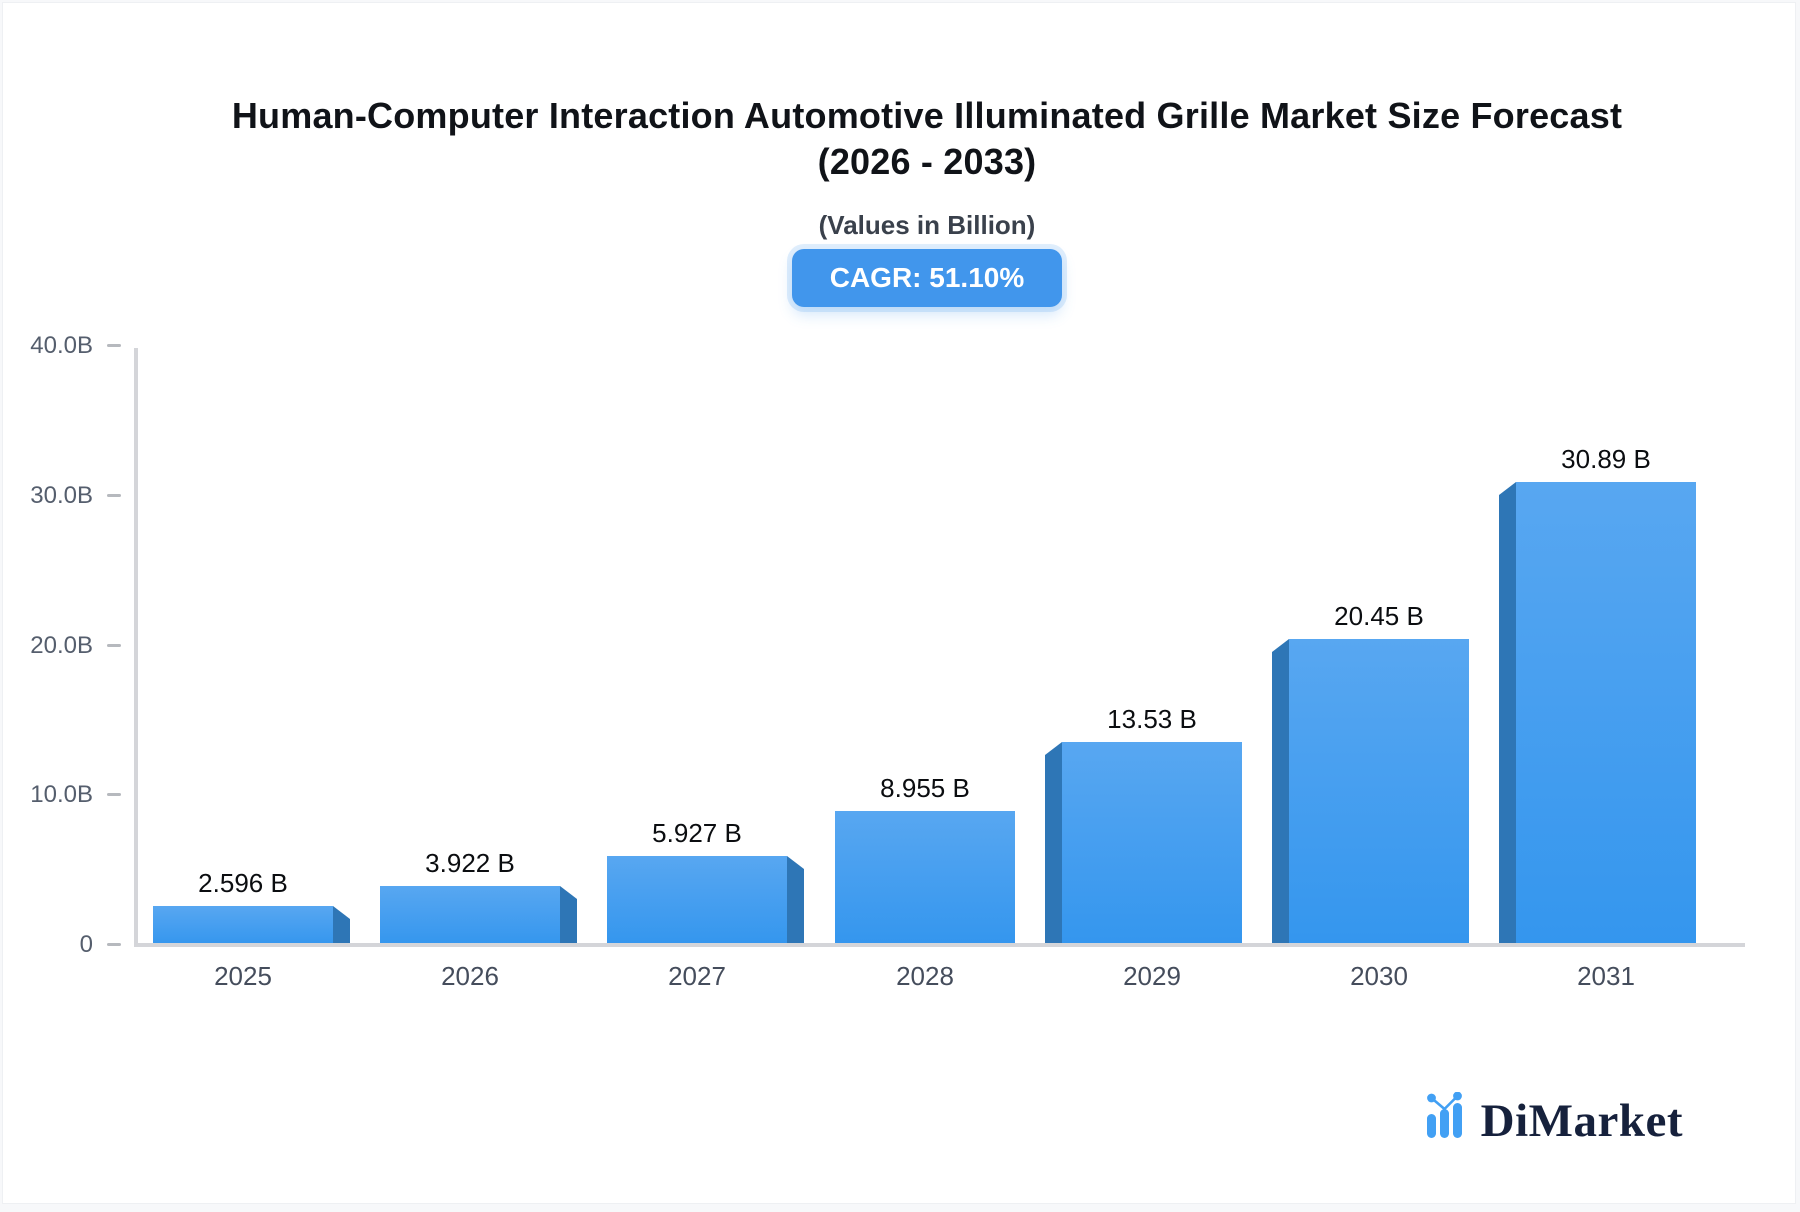 This screenshot has width=1800, height=1212. I want to click on bar-value-label: 30.89 B, so click(1606, 459).